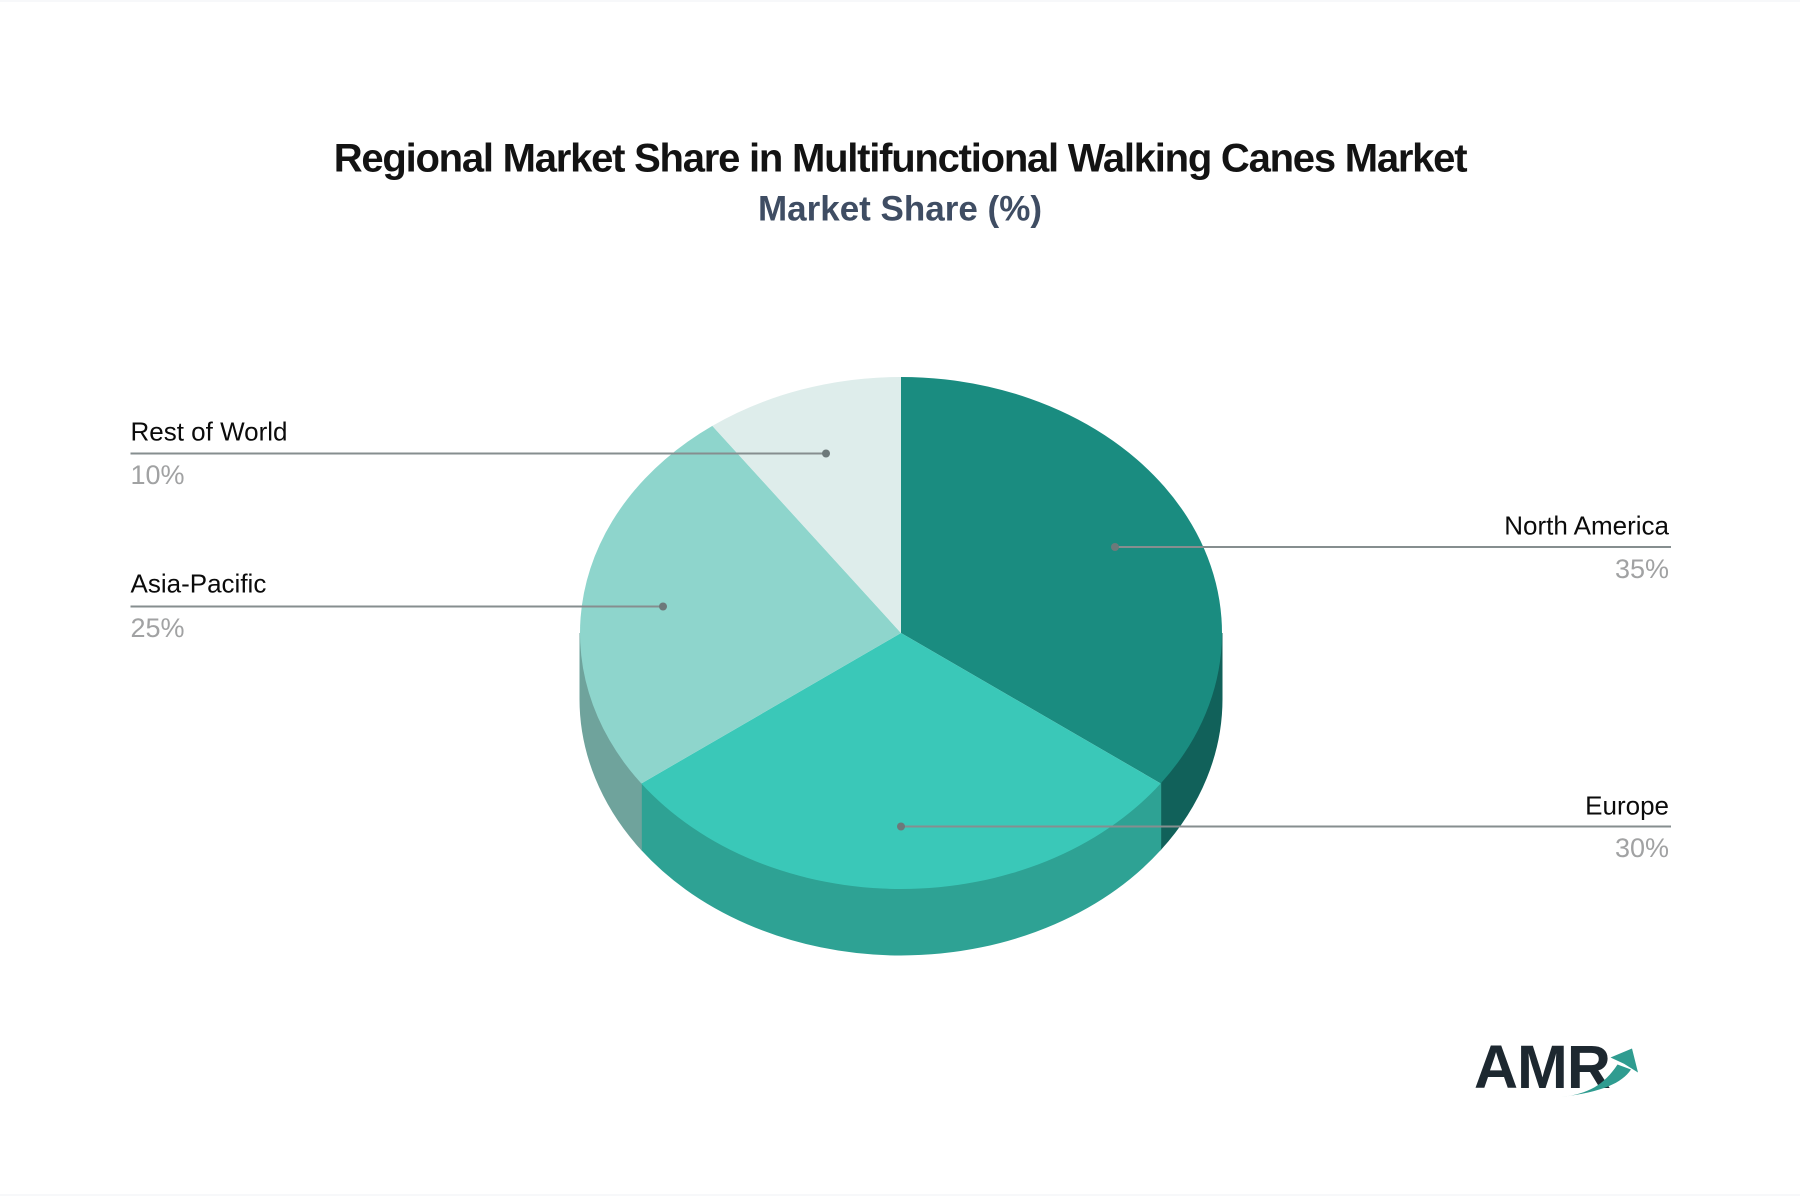  Describe the element at coordinates (900, 209) in the screenshot. I see `svg-text: Market Share (%)` at that location.